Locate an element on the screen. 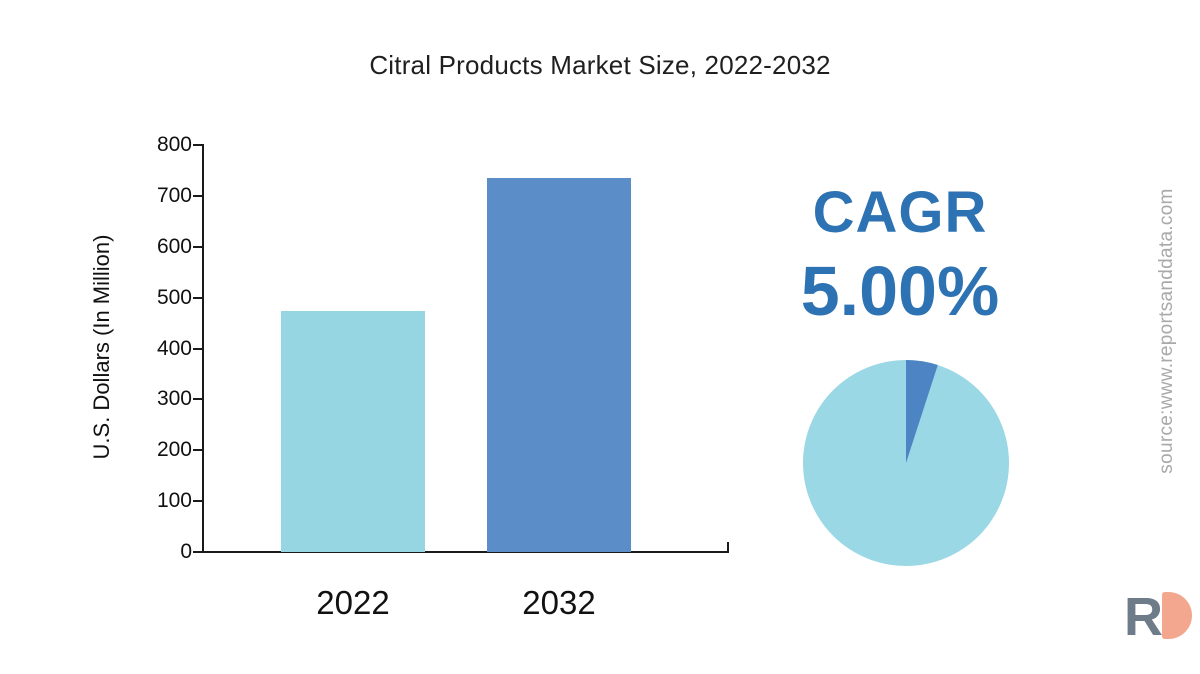  y-tick-label: 200 is located at coordinates (174, 450).